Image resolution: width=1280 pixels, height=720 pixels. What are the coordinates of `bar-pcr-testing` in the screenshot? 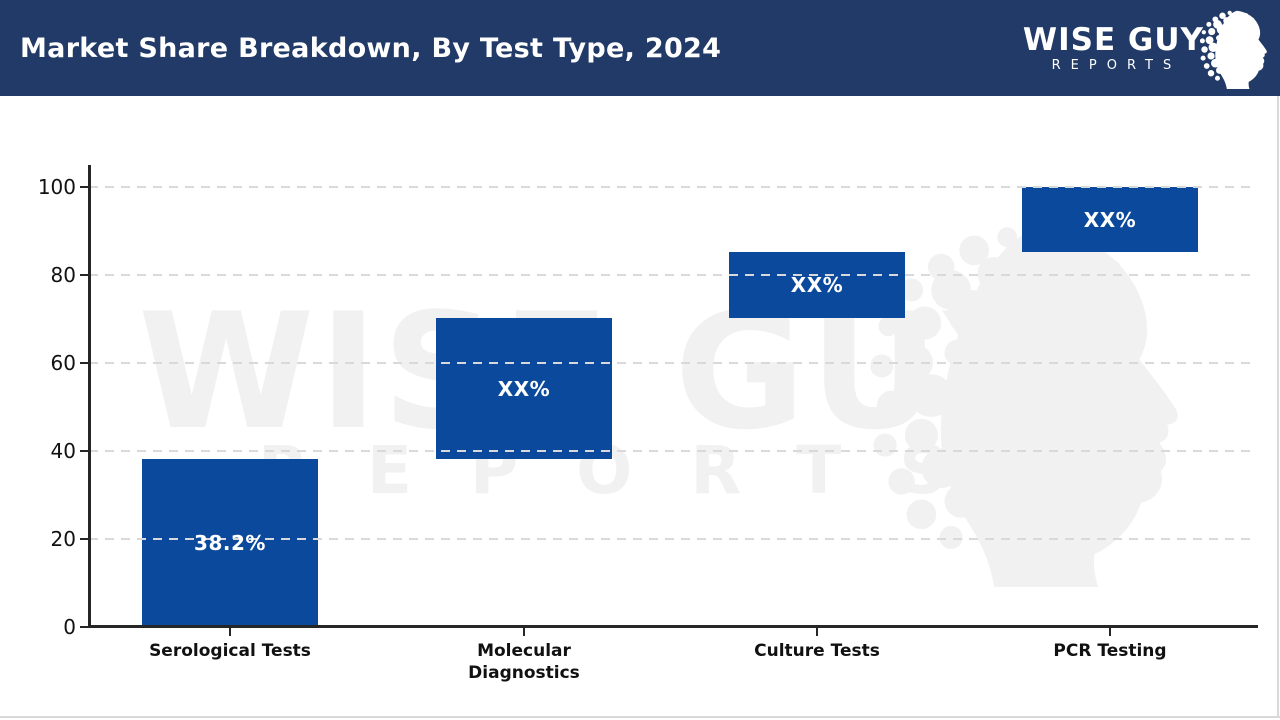 It's located at (1110, 220).